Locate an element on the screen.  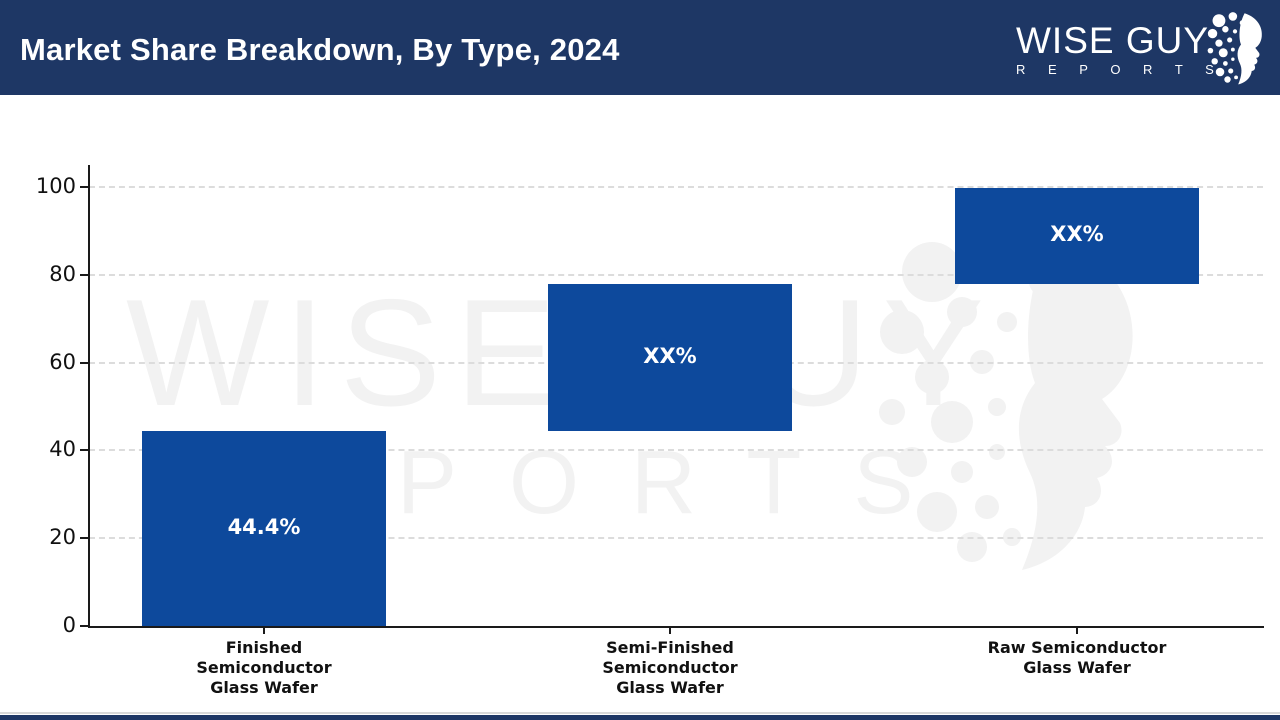
logo: WISE GUY R E P O R T S is located at coordinates (1141, 49).